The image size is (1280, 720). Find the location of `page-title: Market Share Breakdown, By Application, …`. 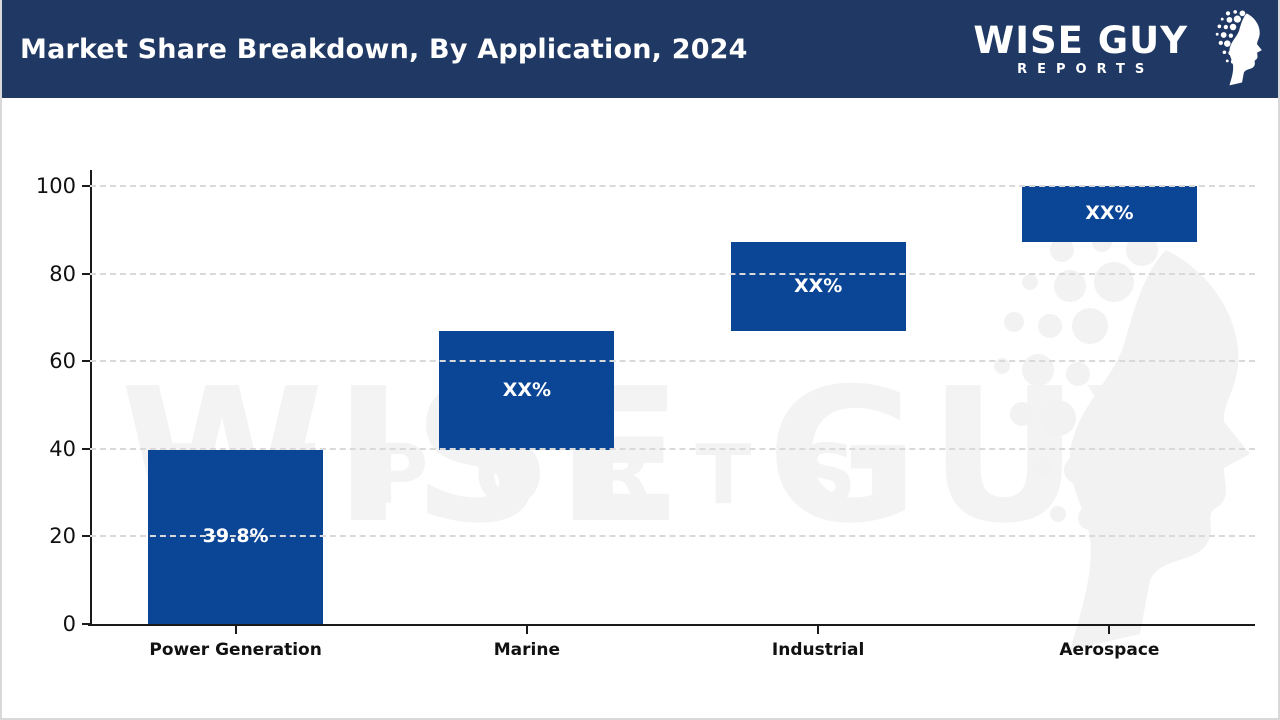

page-title: Market Share Breakdown, By Application, … is located at coordinates (384, 49).